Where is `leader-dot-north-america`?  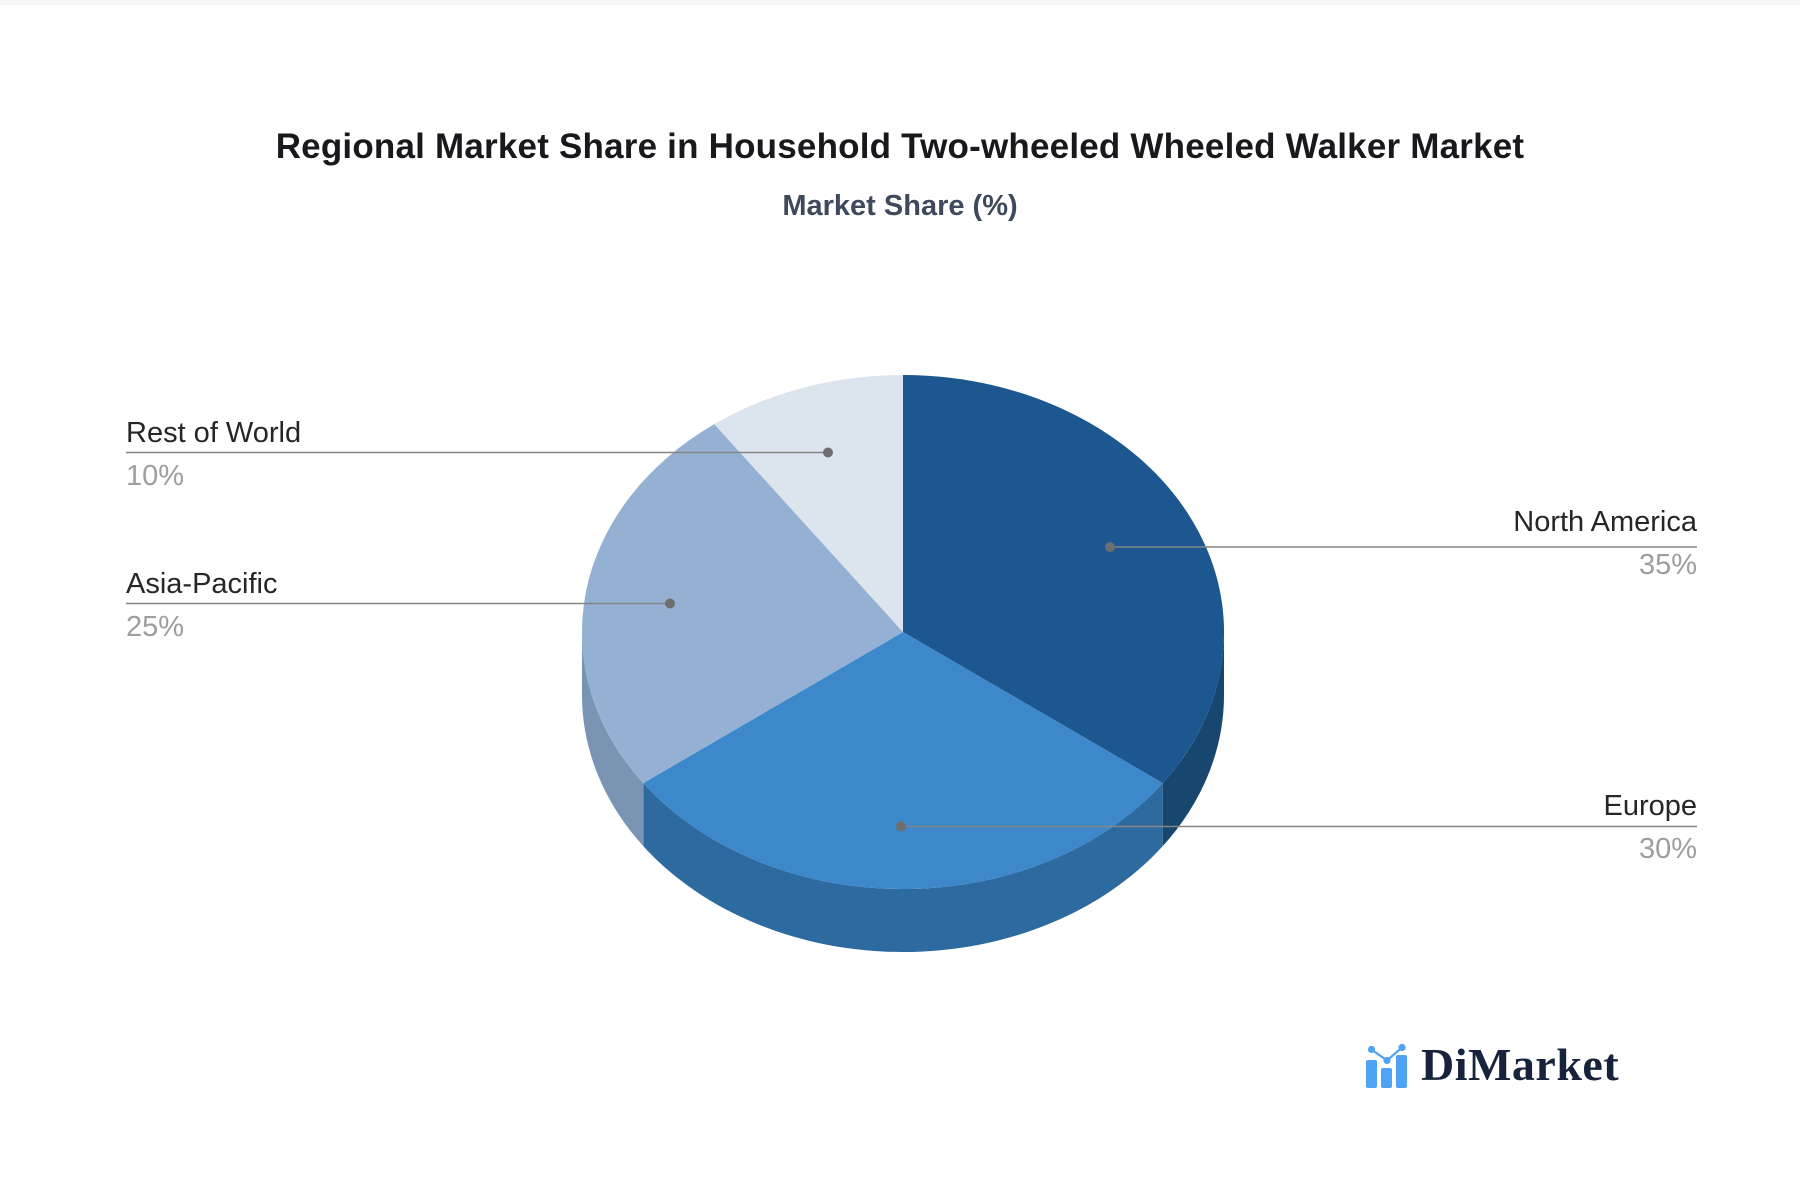
leader-dot-north-america is located at coordinates (1110, 547).